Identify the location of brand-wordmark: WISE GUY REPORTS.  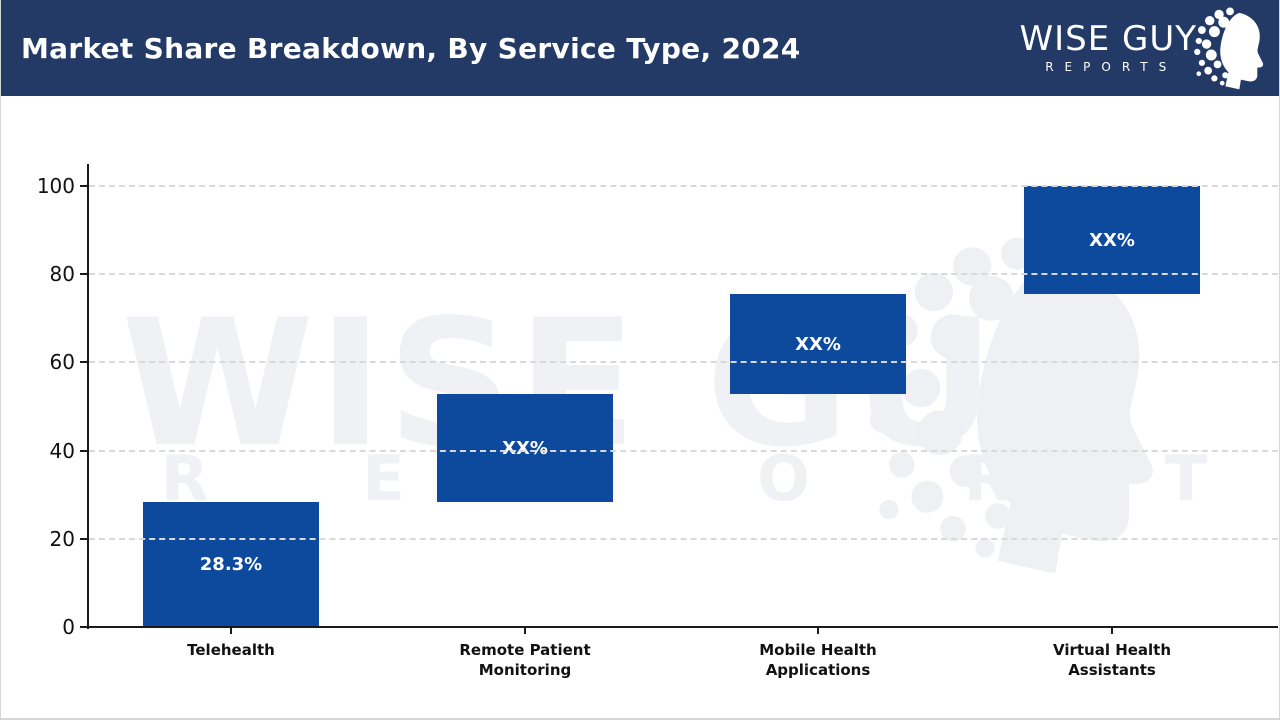
(1108, 48).